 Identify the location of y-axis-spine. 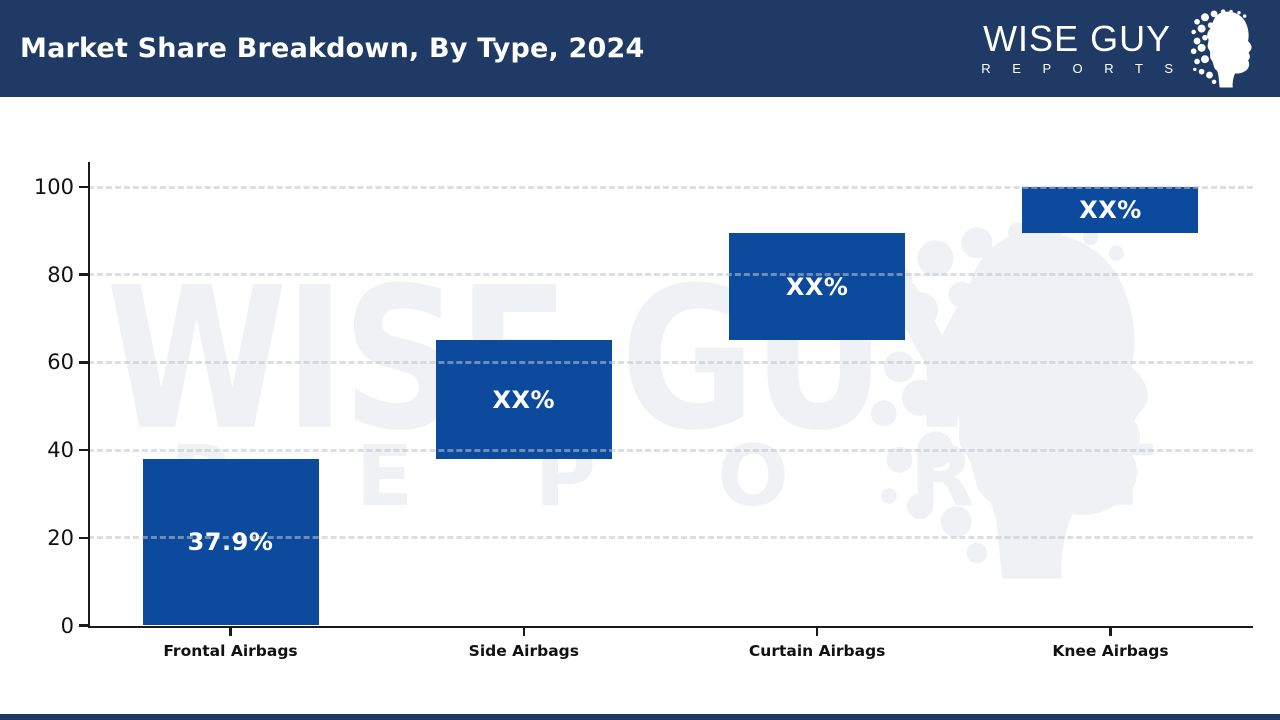
(88, 395).